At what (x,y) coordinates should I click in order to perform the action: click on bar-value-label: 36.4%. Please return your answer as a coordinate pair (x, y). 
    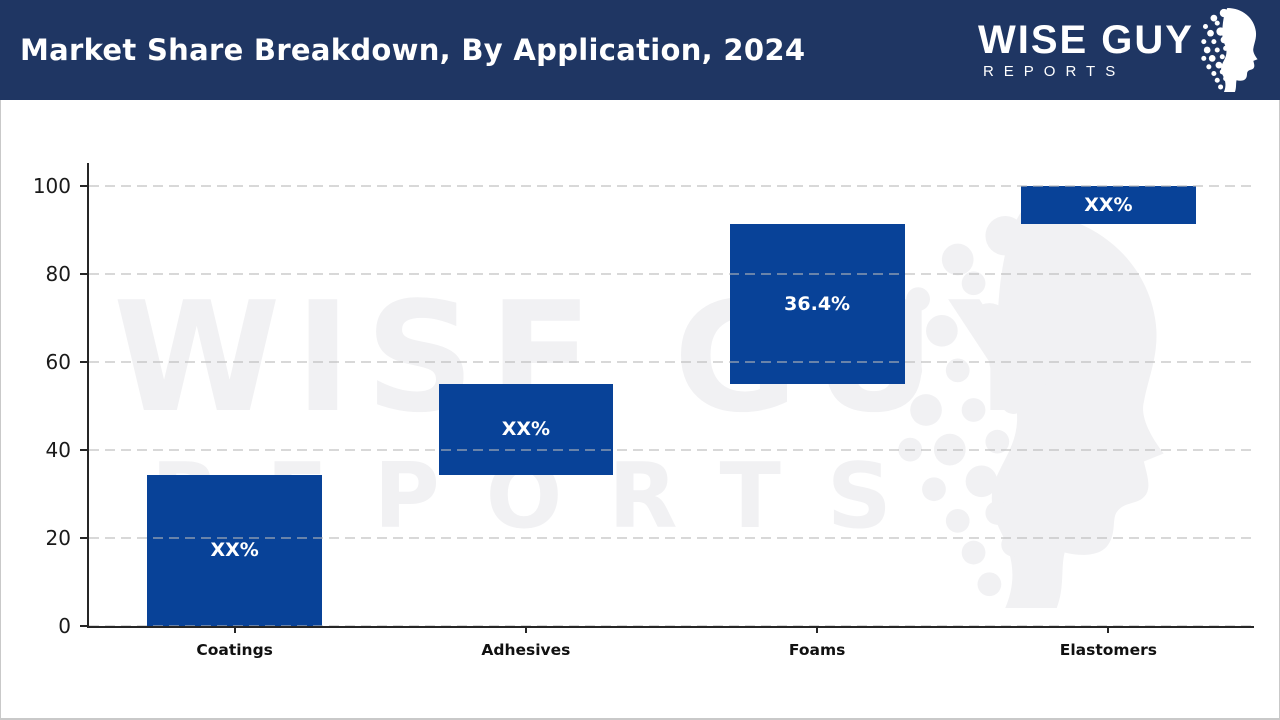
    Looking at the image, I should click on (817, 303).